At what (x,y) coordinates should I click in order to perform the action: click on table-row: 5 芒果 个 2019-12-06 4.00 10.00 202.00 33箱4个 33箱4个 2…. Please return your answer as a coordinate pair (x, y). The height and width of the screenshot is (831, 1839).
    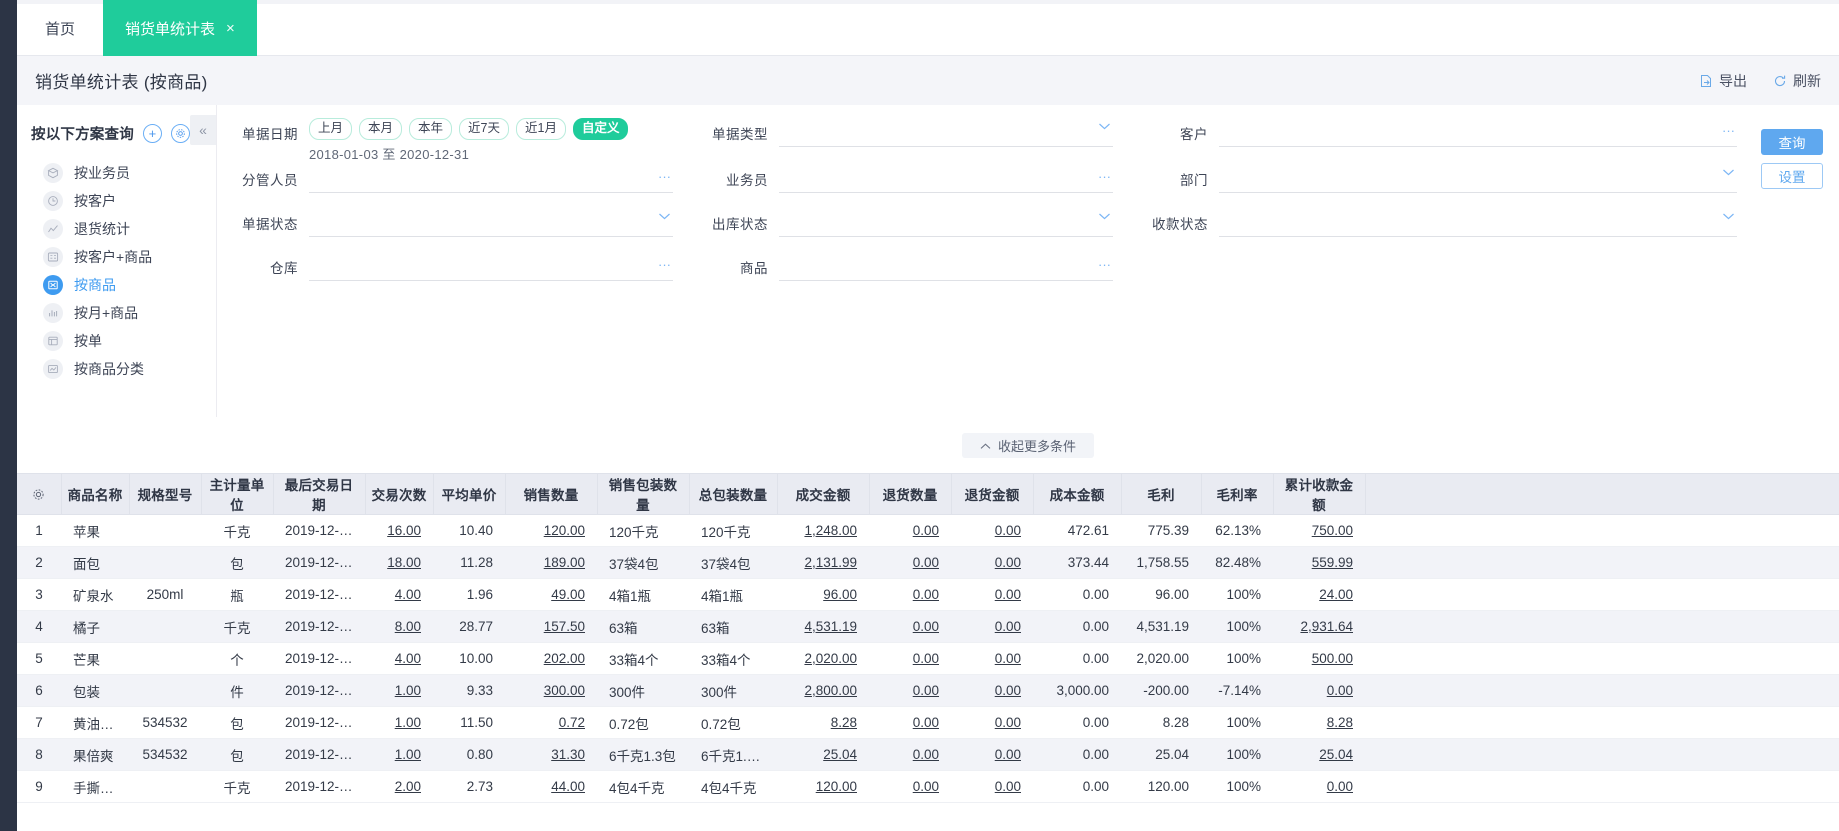
    Looking at the image, I should click on (928, 658).